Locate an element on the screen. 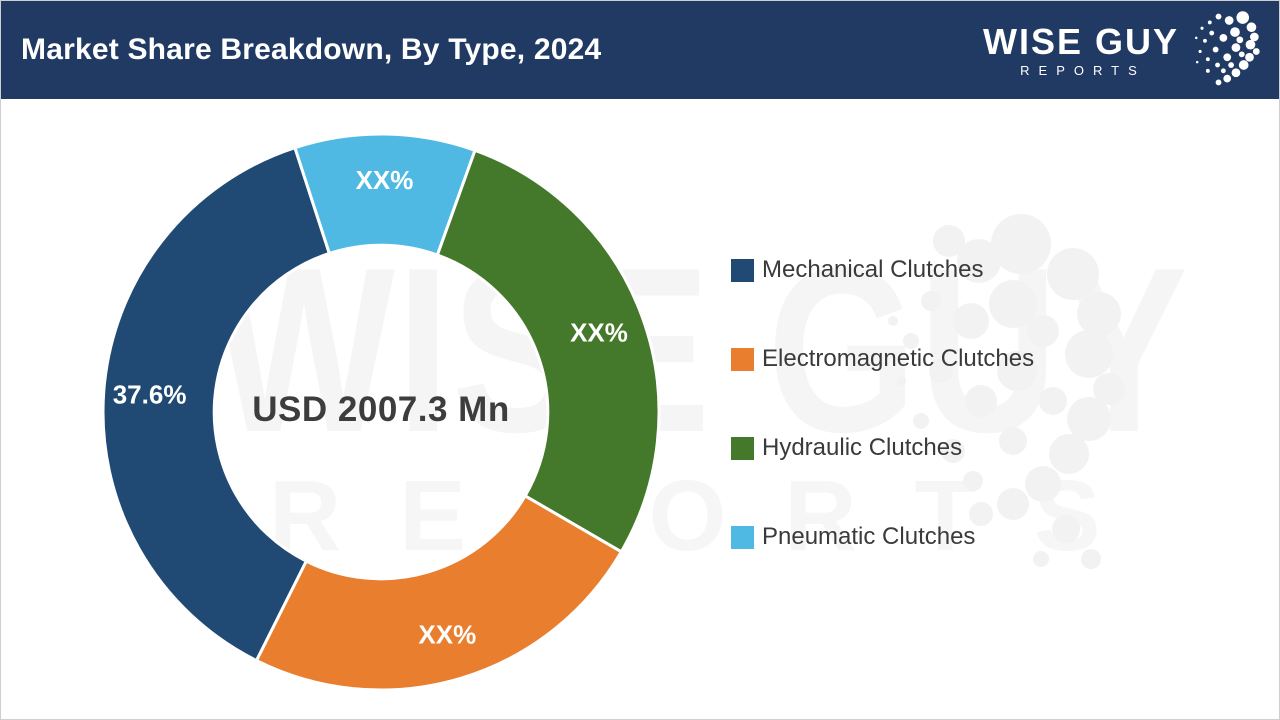  watermark-head-icon is located at coordinates (1006, 391).